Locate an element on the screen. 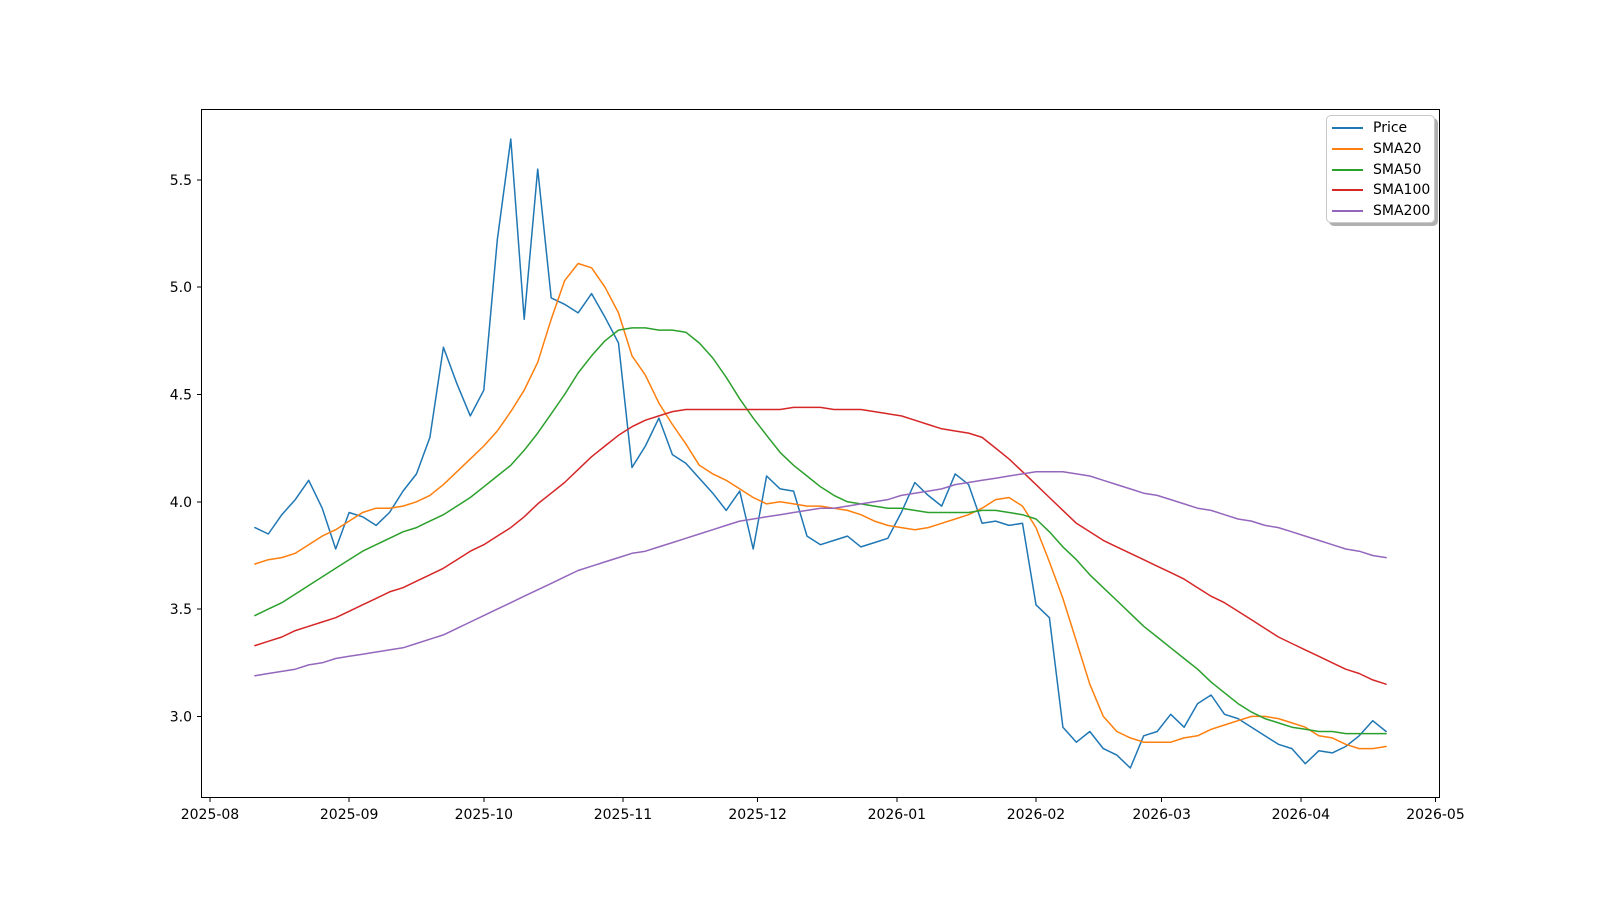 The image size is (1600, 900). x-tick-label: 2025-09 is located at coordinates (349, 815).